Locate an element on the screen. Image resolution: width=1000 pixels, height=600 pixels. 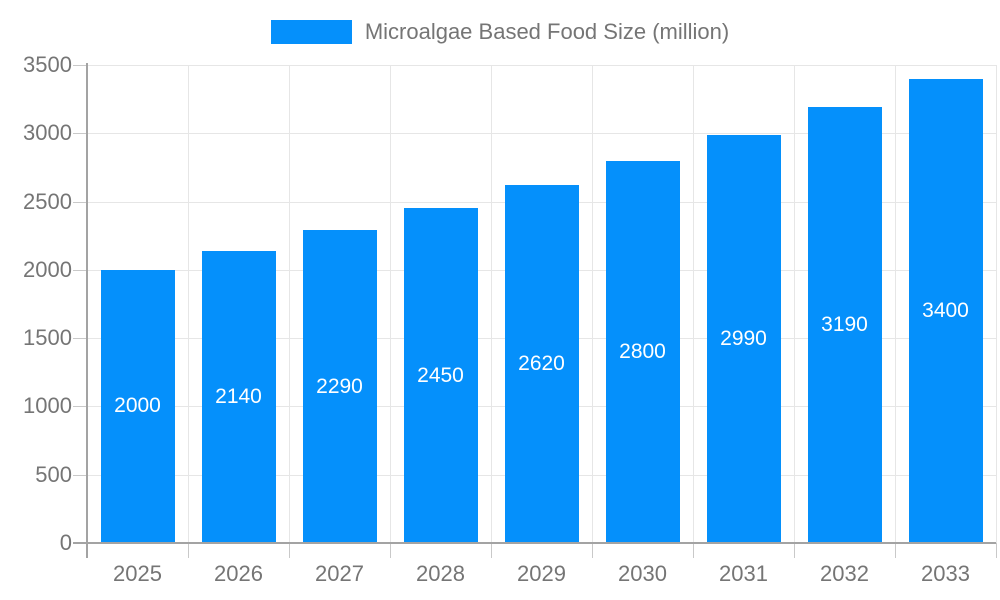
bar-value-label: 2990 is located at coordinates (743, 338).